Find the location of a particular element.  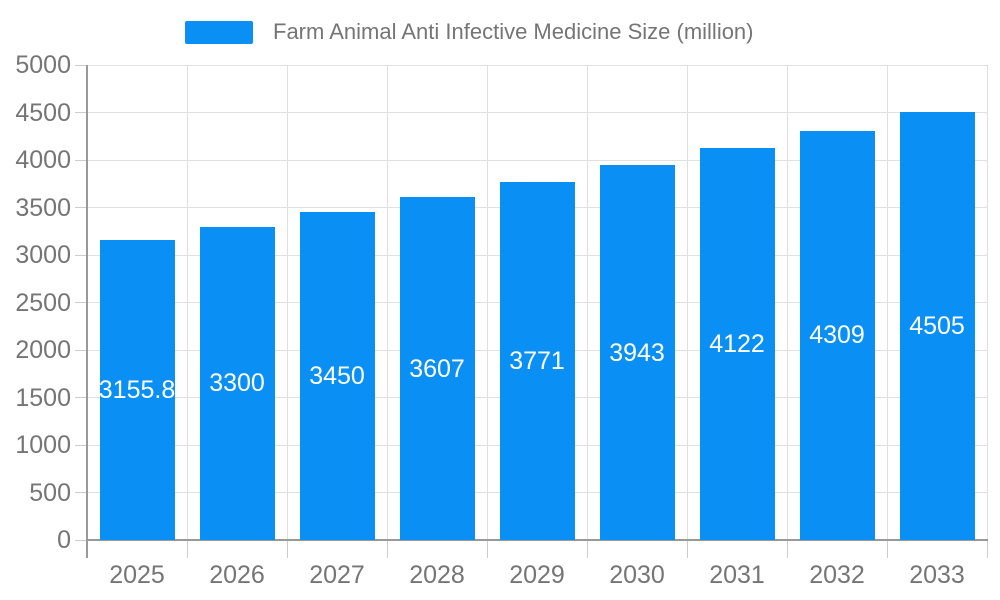

bar-value-label: 3300 is located at coordinates (237, 383).